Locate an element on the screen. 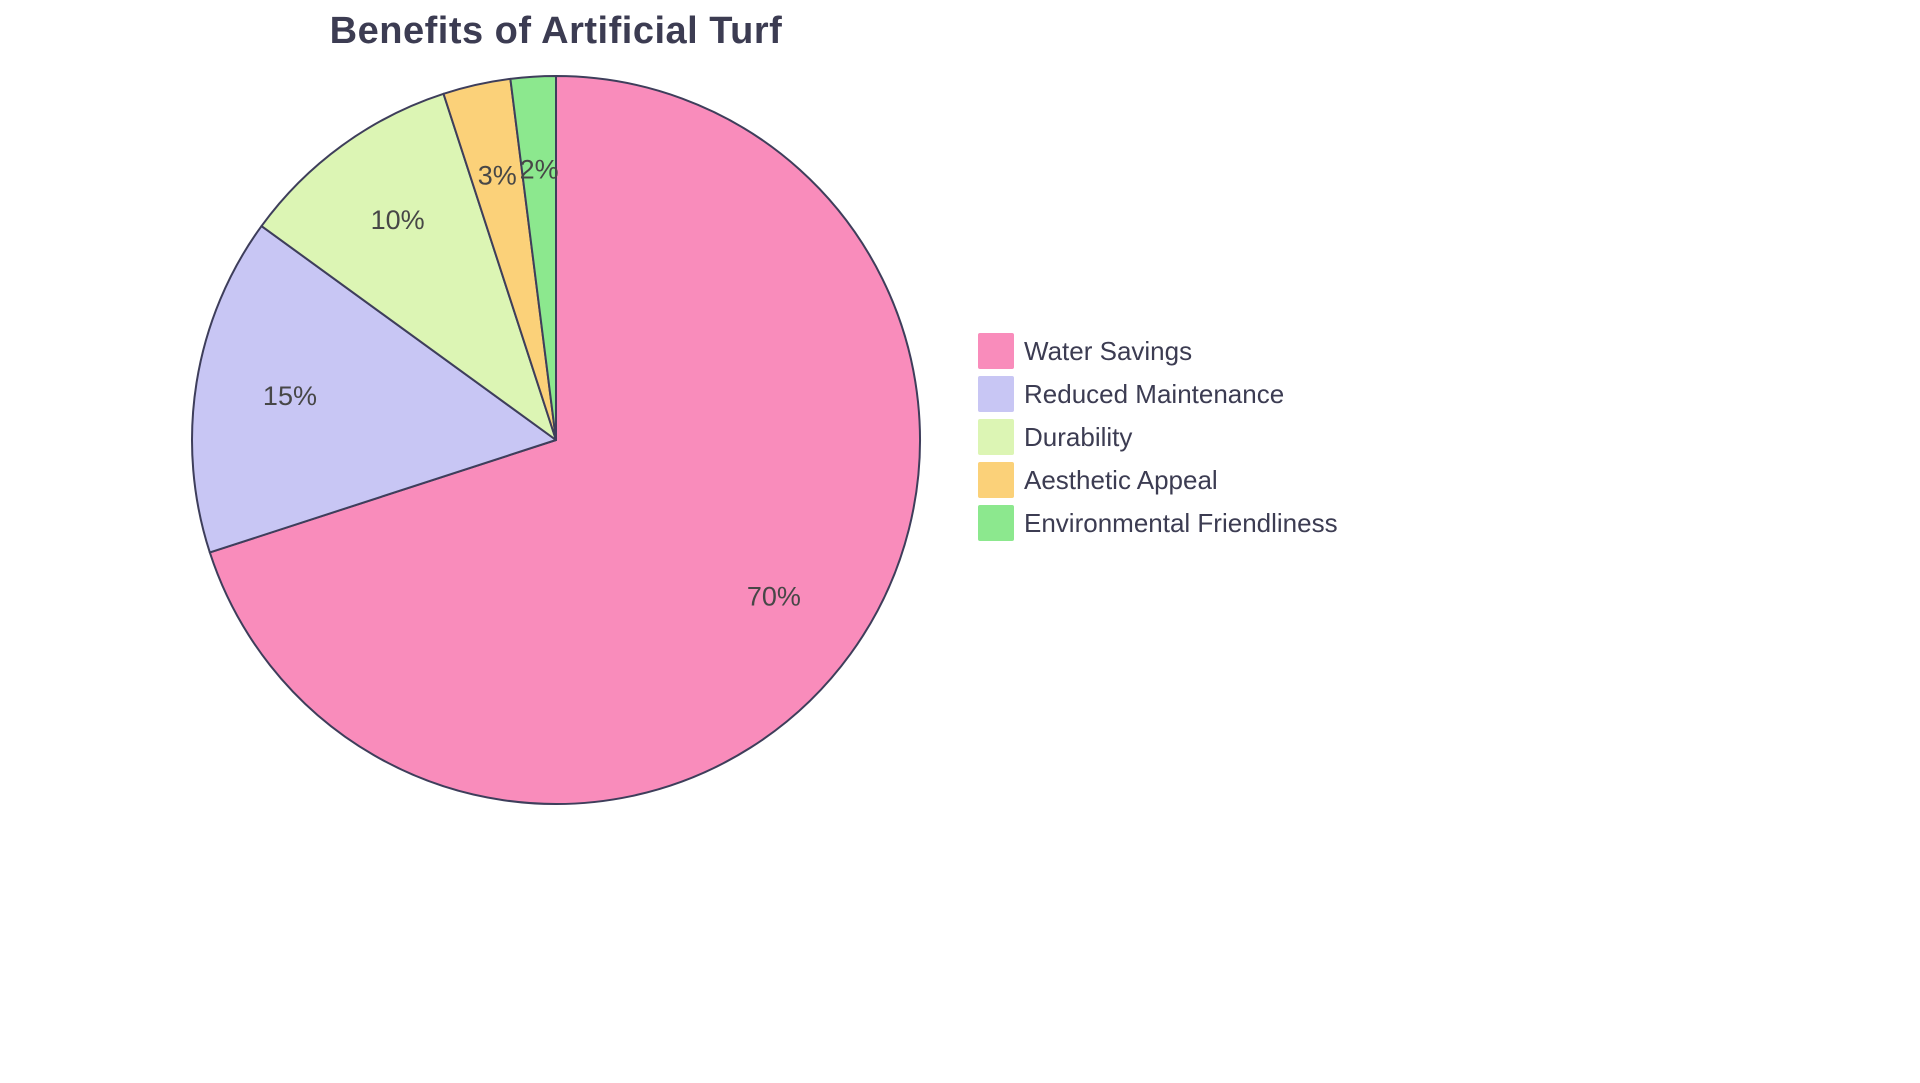 This screenshot has height=1083, width=1920. legend-item-aesthetic-appeal: Aesthetic Appeal is located at coordinates (1158, 480).